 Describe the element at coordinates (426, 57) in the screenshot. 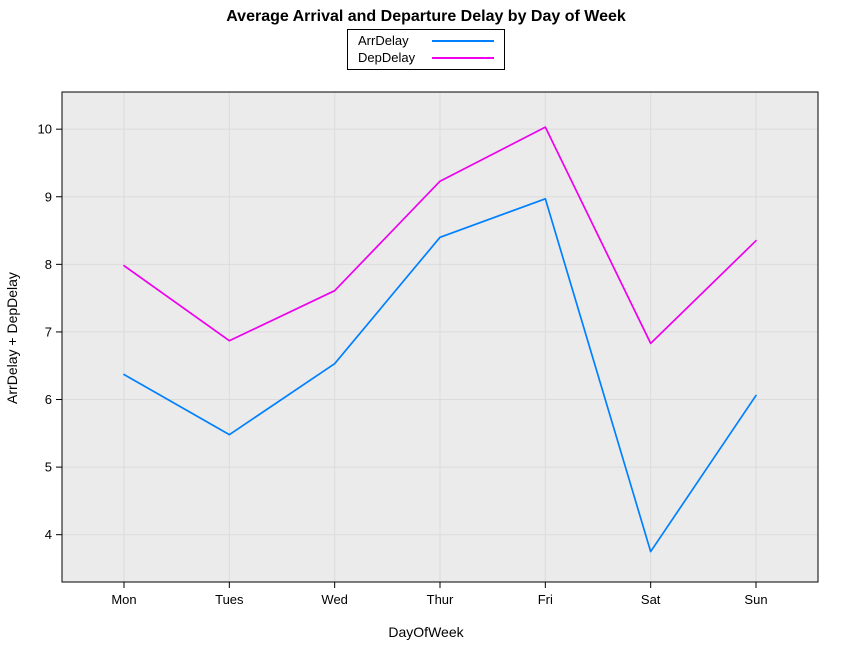

I see `legend-entry: DepDelay` at that location.